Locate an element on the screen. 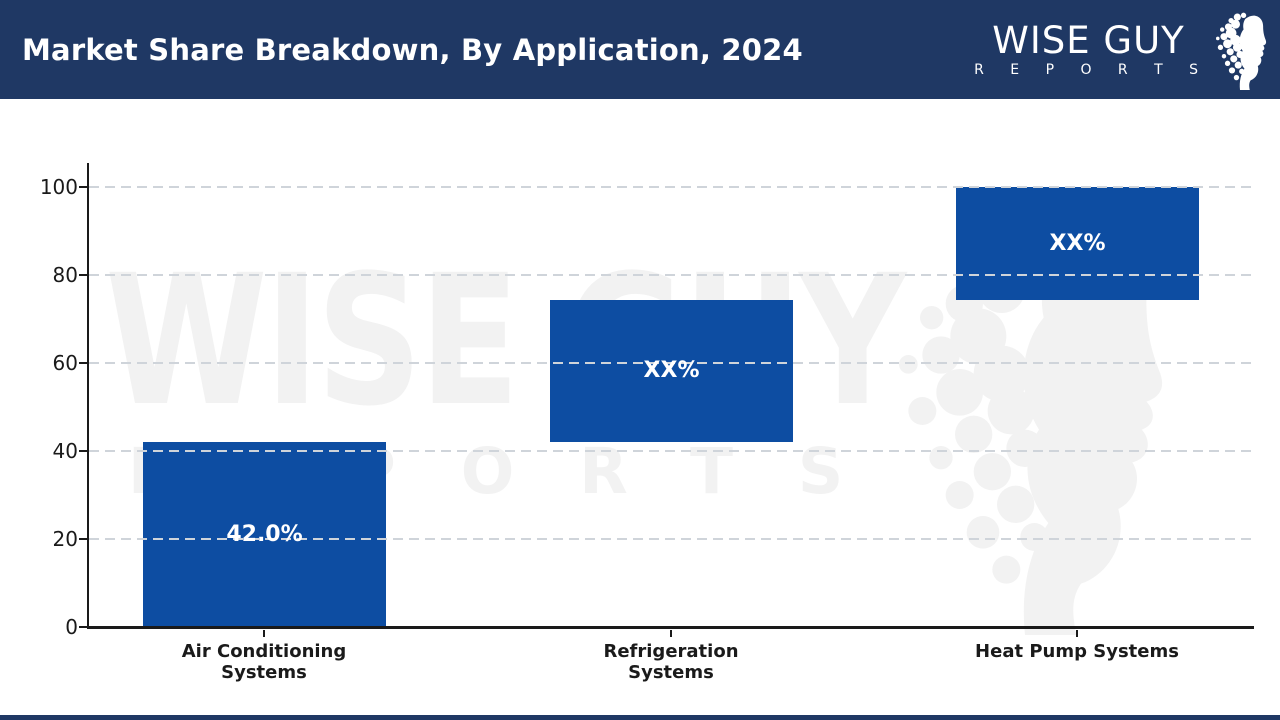 The width and height of the screenshot is (1280, 720). x-category-label-1: Air Conditioning Systems is located at coordinates (264, 662).